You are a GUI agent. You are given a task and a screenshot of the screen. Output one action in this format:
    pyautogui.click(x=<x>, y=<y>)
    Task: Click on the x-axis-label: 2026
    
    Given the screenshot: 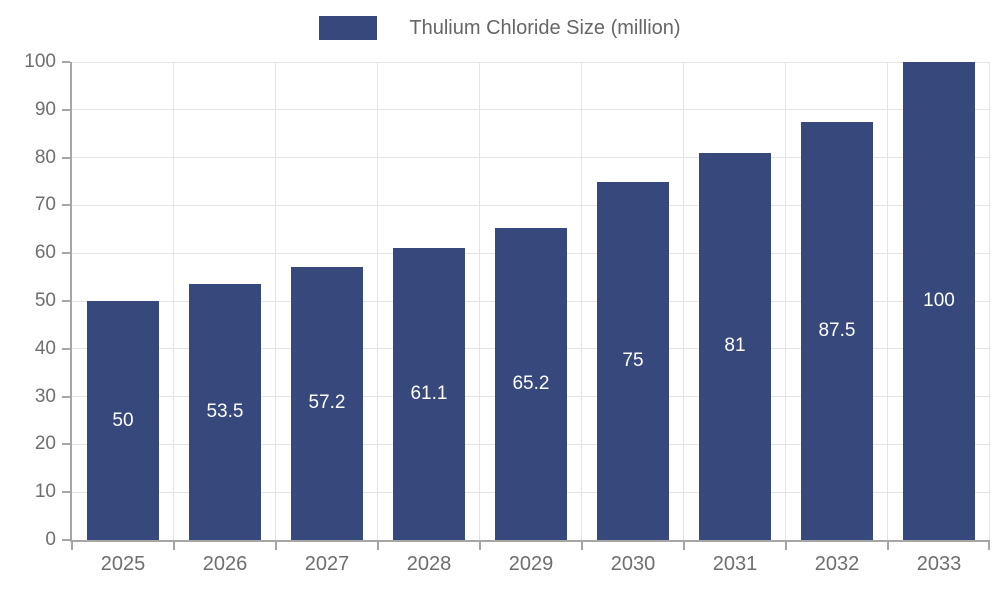 What is the action you would take?
    pyautogui.click(x=225, y=564)
    